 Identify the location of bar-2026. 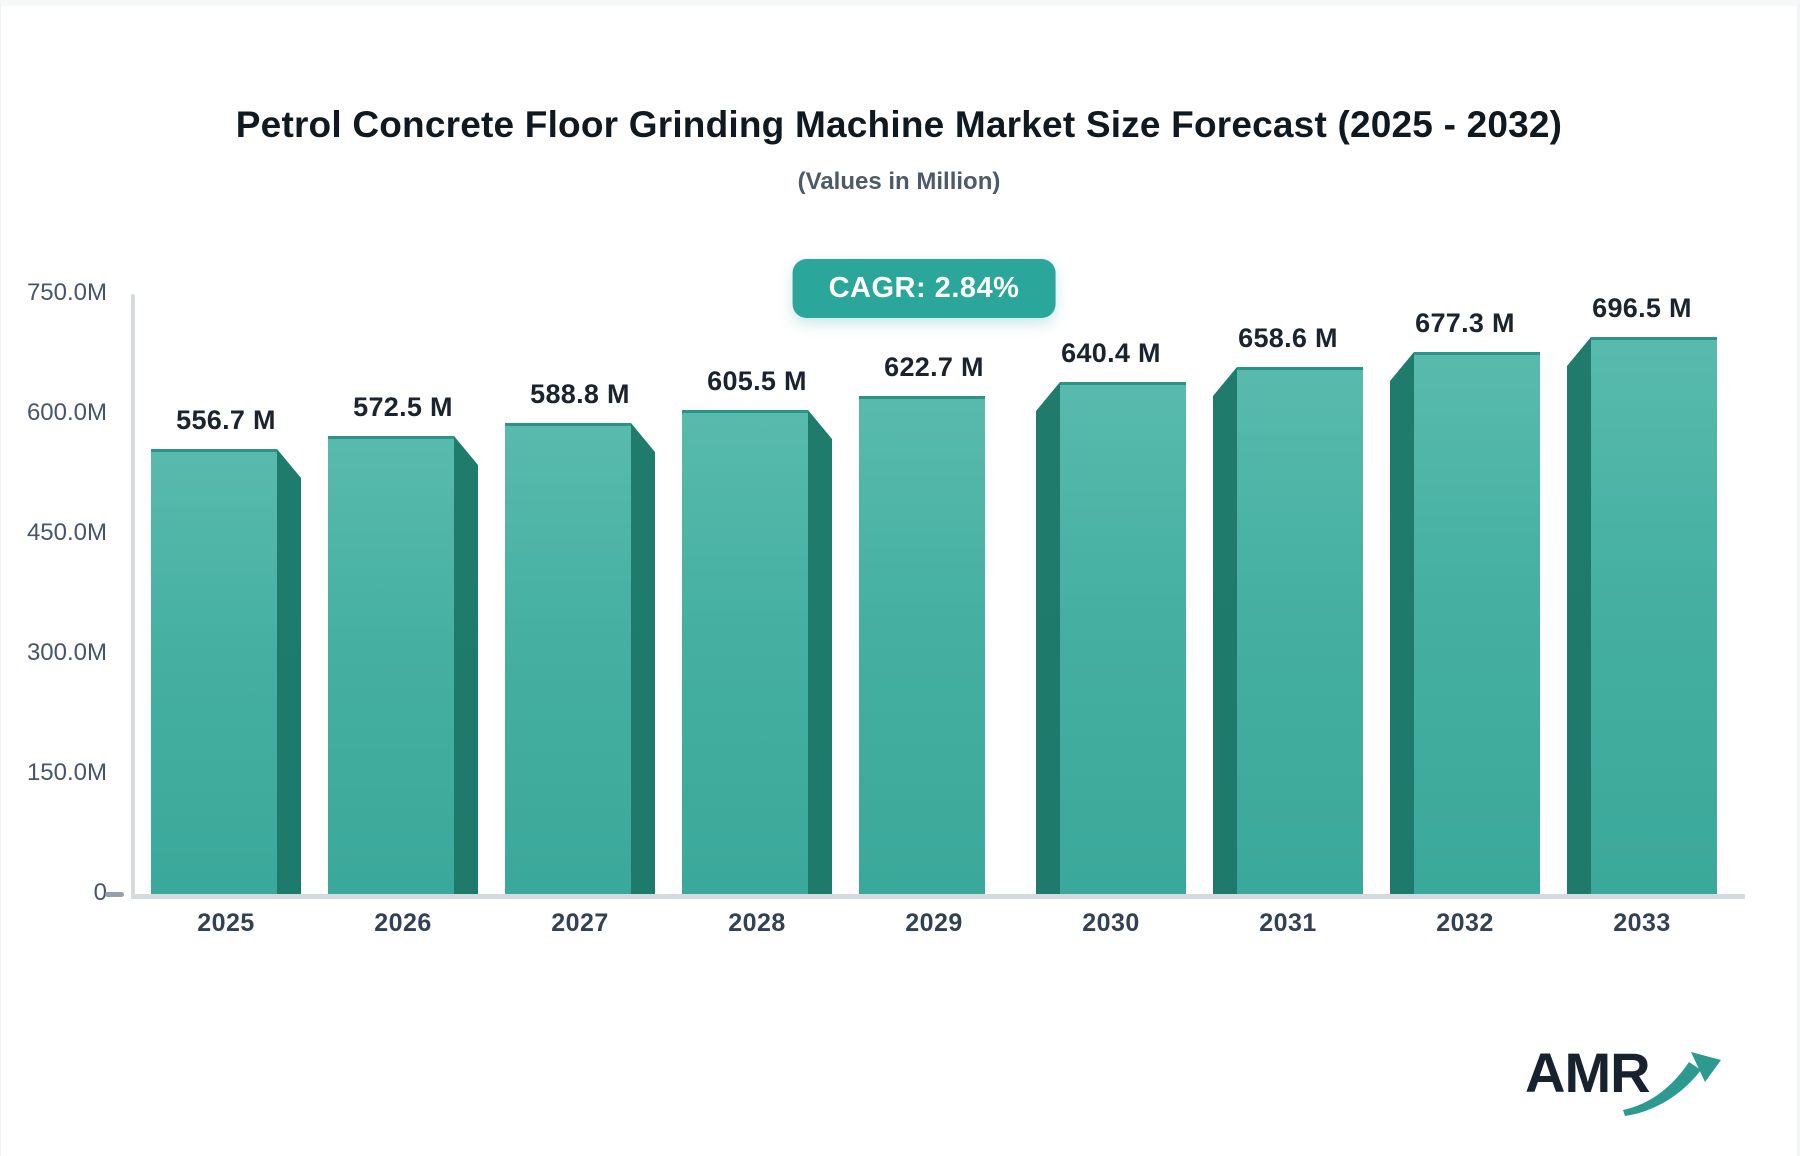
(403, 665).